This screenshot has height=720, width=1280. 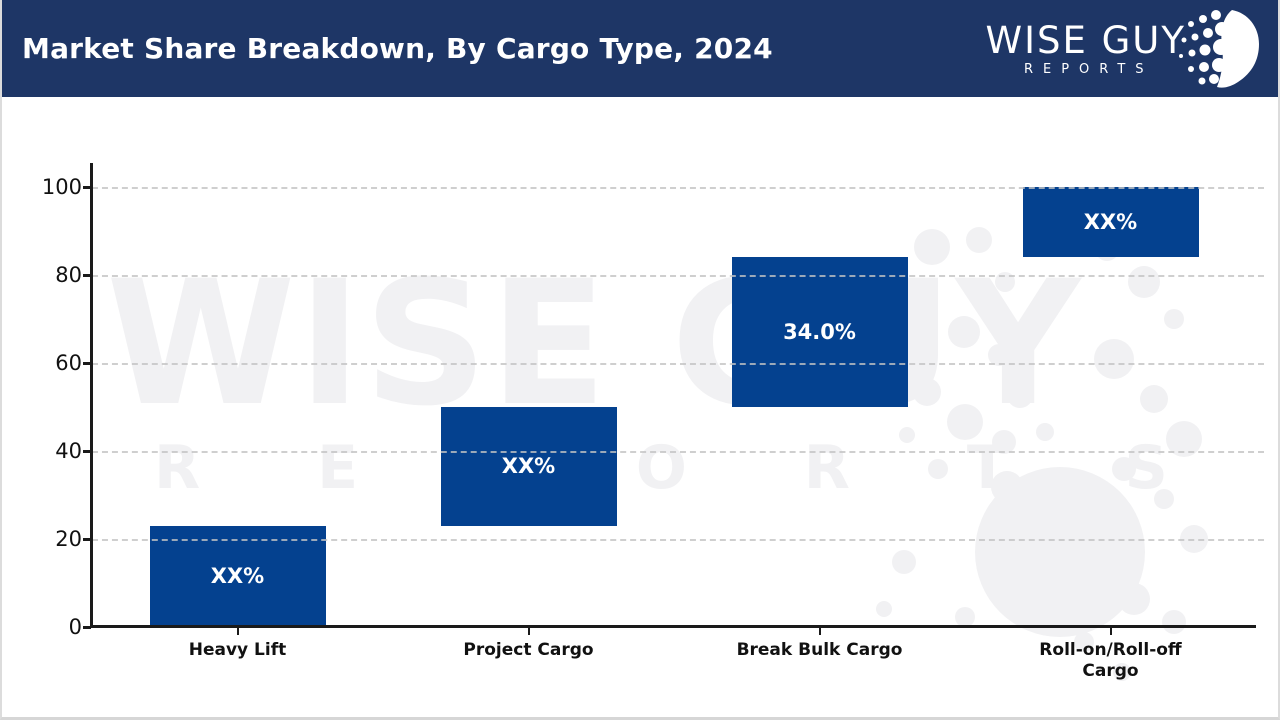 What do you see at coordinates (75, 627) in the screenshot?
I see `y-tick-label-0: 0` at bounding box center [75, 627].